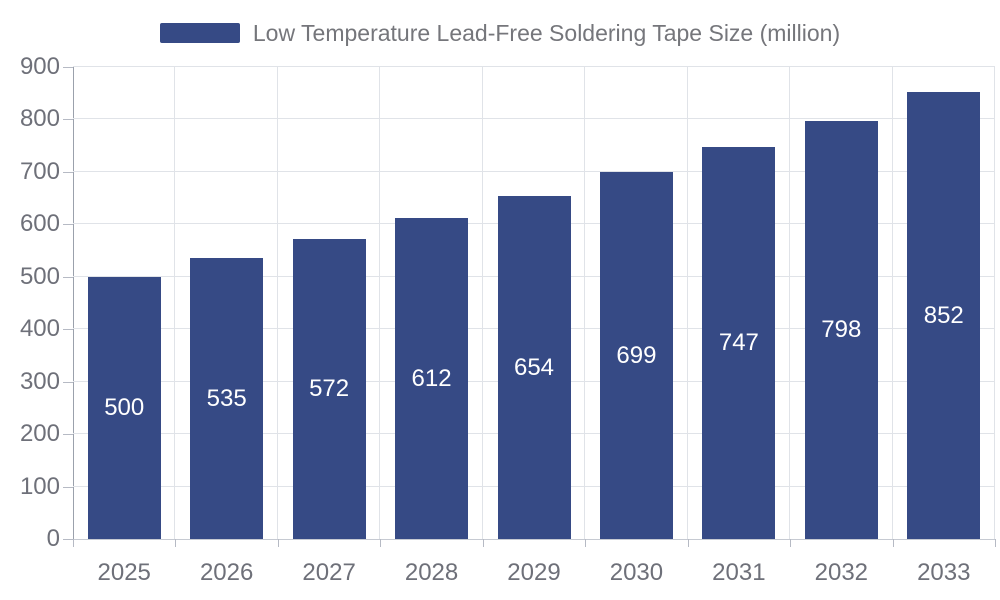 The width and height of the screenshot is (1000, 600). Describe the element at coordinates (329, 572) in the screenshot. I see `x-axis-tick-label: 2027` at that location.